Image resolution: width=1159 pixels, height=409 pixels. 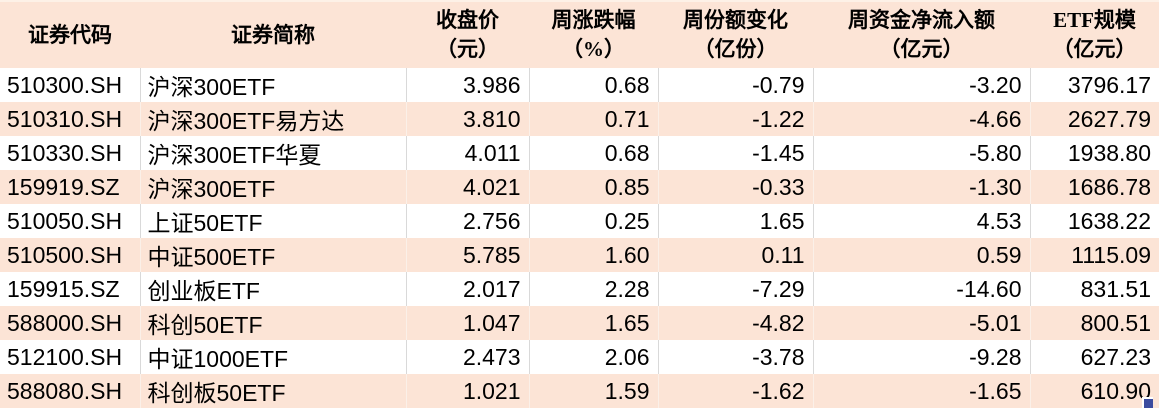 I want to click on cell-close_price: 2.473, so click(x=468, y=357).